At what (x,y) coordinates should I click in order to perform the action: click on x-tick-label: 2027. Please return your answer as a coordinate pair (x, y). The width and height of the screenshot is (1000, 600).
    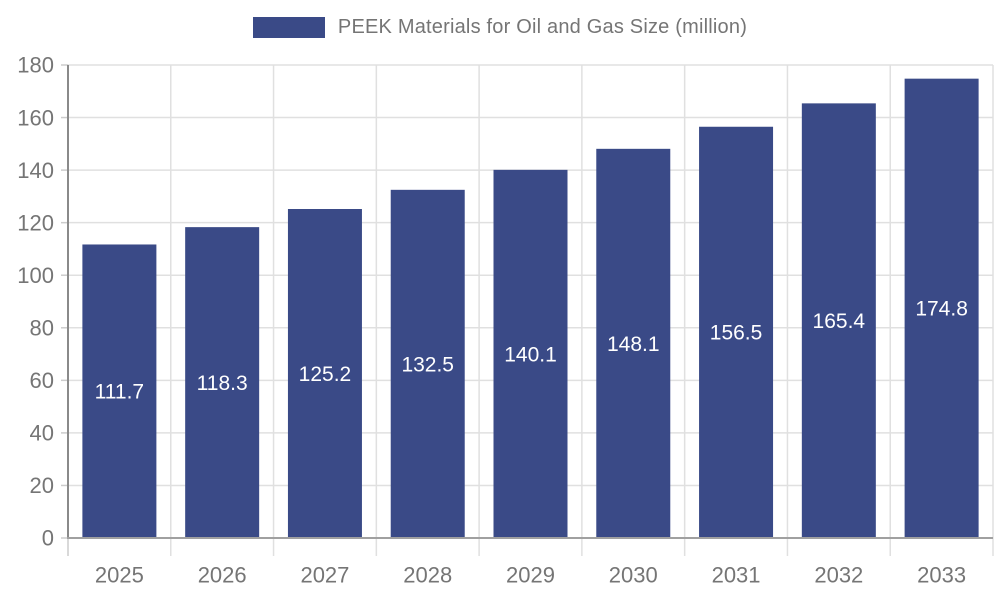
    Looking at the image, I should click on (324, 575).